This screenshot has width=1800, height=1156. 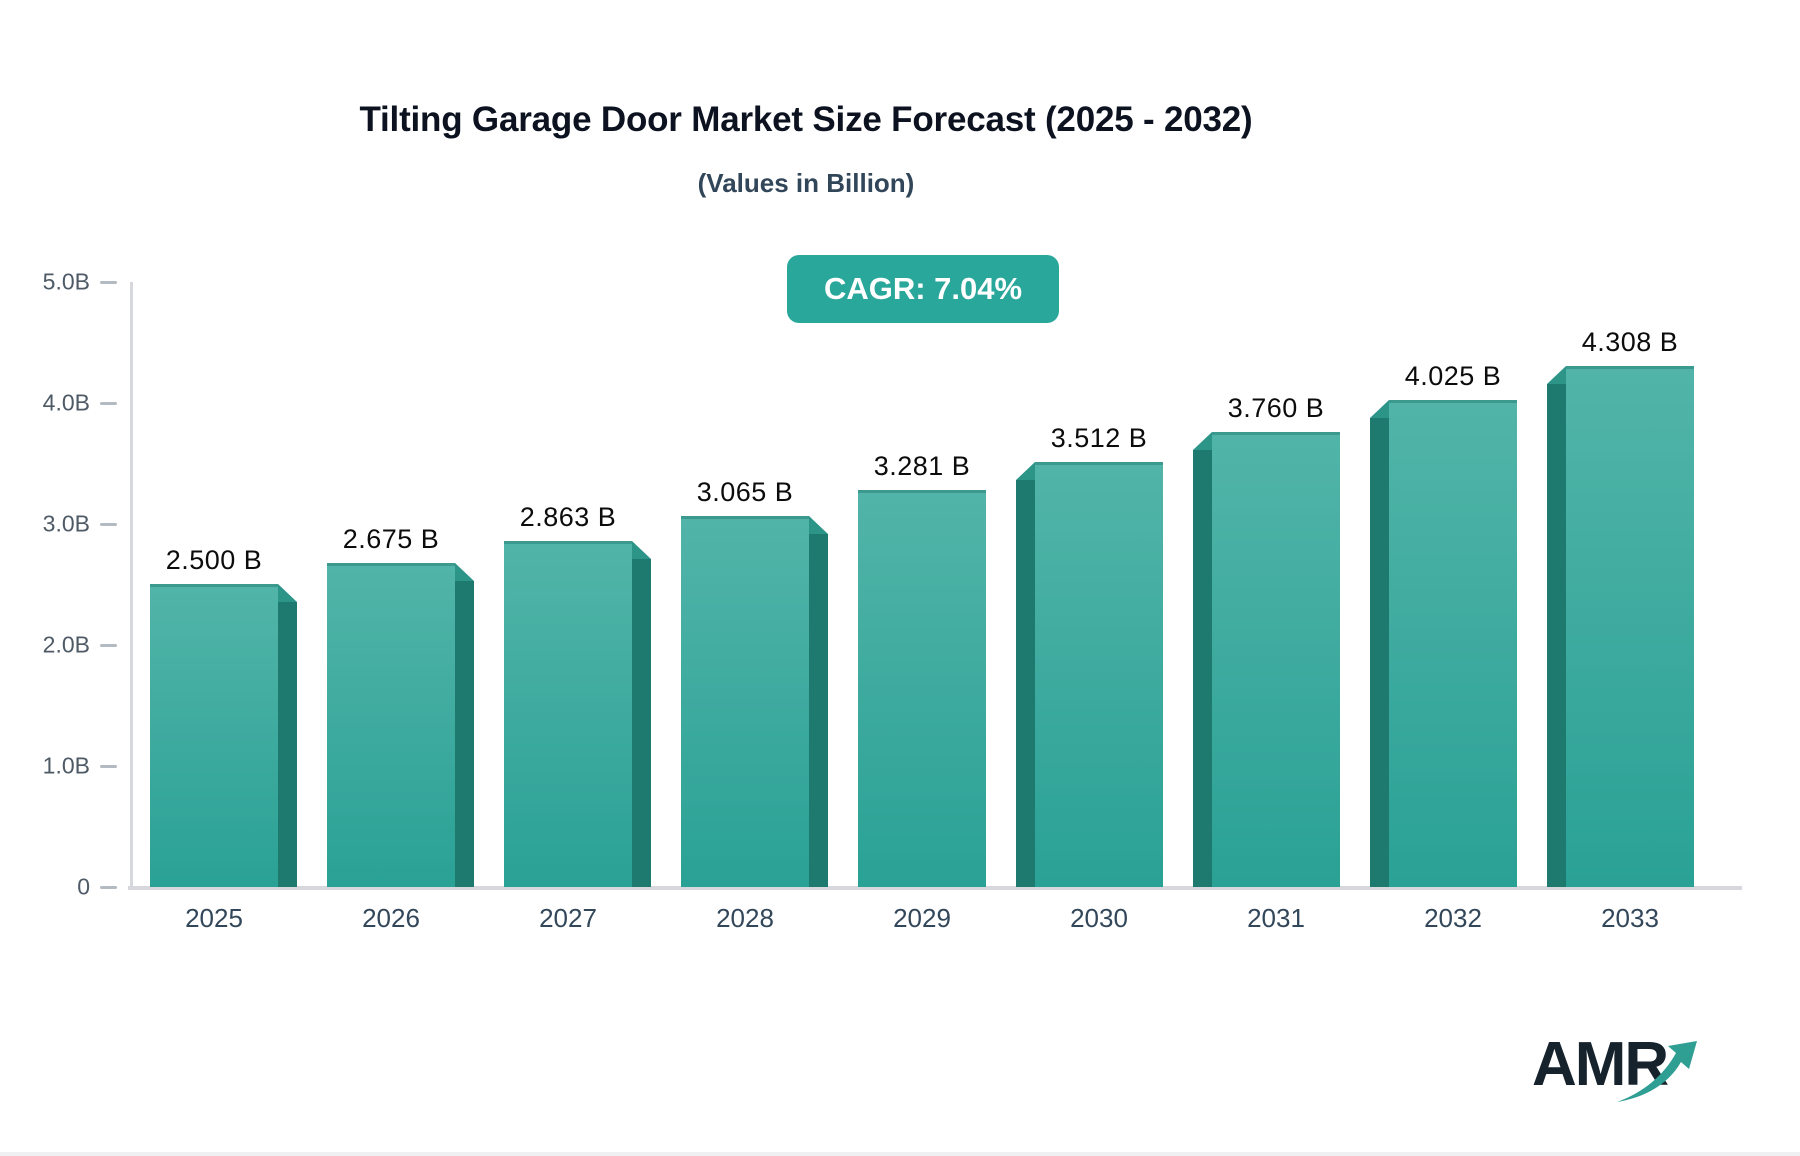 I want to click on y-tick-label: 3.0B, so click(x=66, y=523).